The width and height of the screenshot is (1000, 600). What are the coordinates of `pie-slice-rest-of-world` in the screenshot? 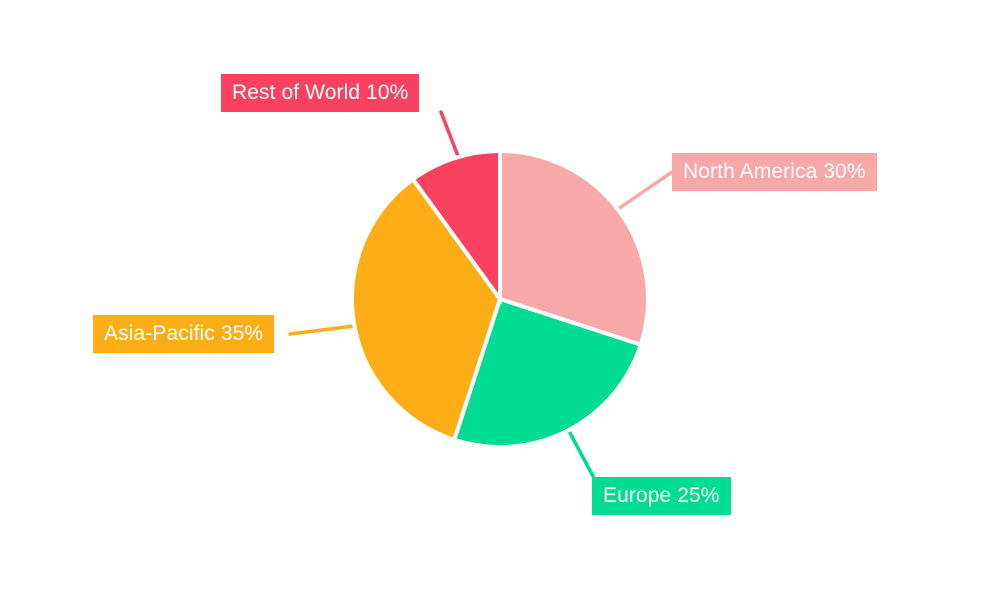 It's located at (456, 227).